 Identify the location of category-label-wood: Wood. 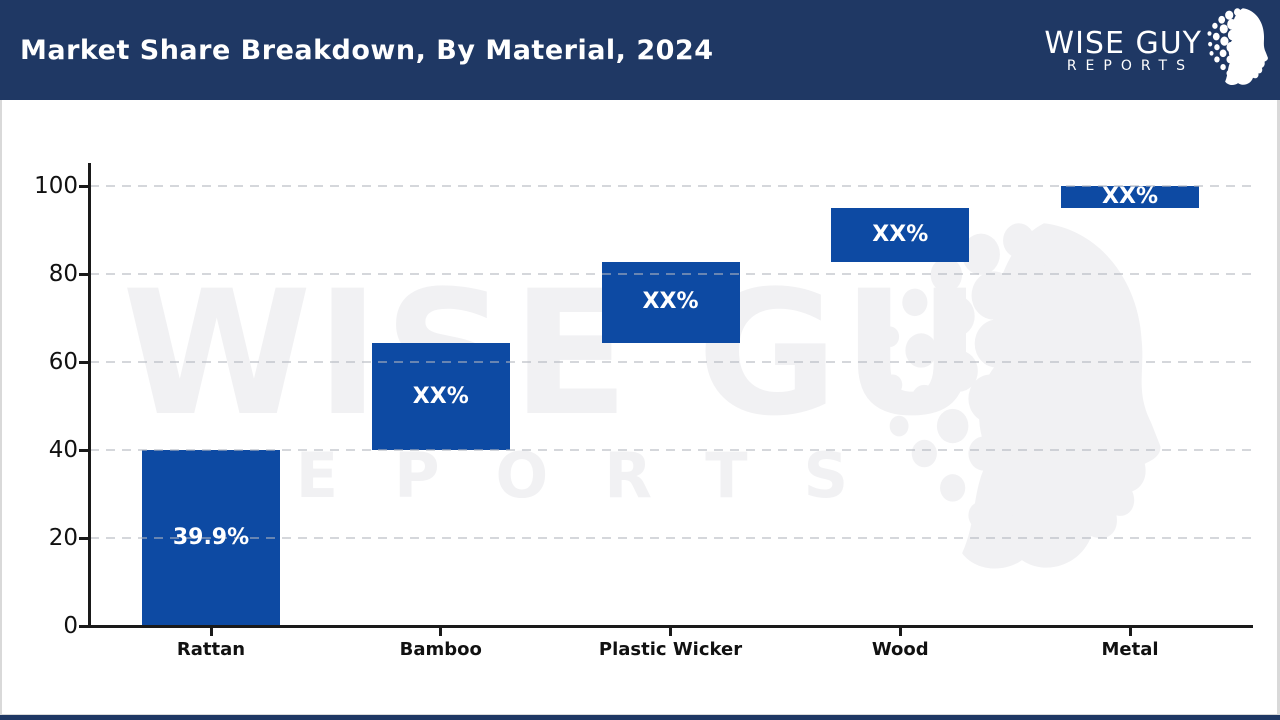
(900, 649).